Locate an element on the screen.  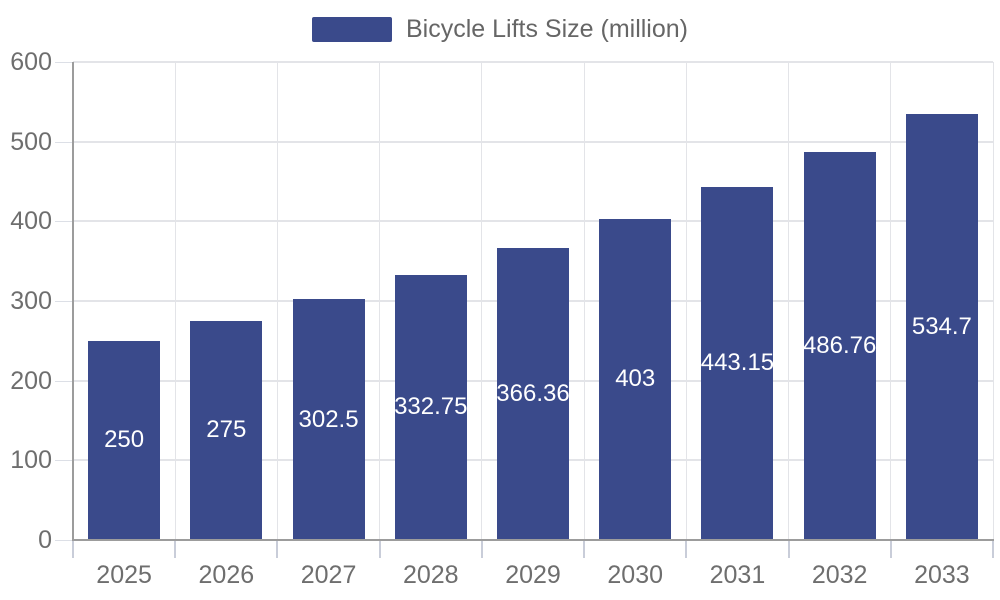
legend-item: Bicycle Lifts Size (million) is located at coordinates (500, 29).